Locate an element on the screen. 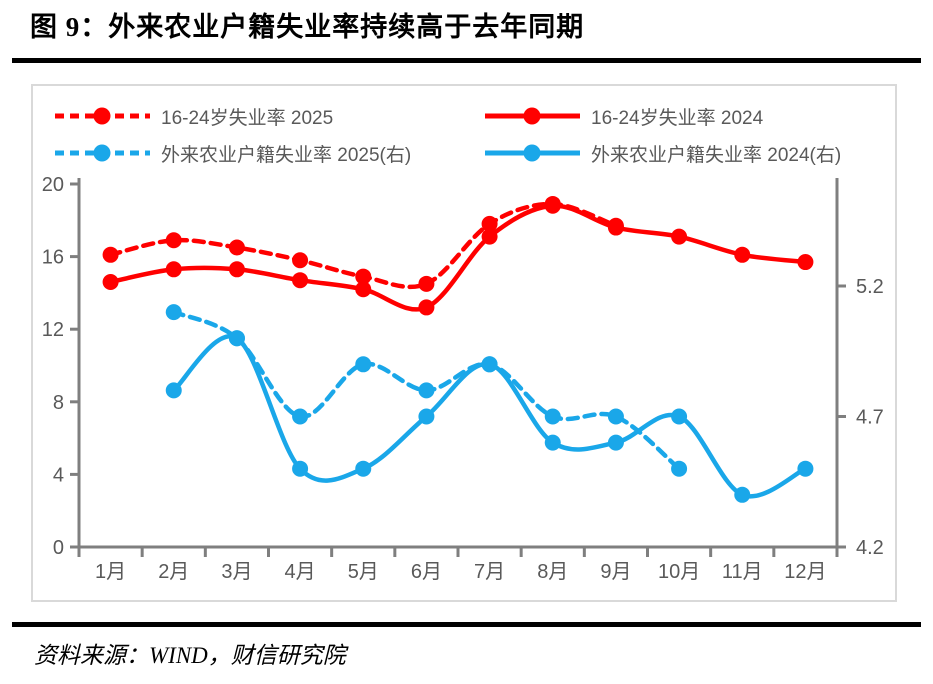 This screenshot has width=933, height=684. x-axis-month-label: 3月 is located at coordinates (236, 572).